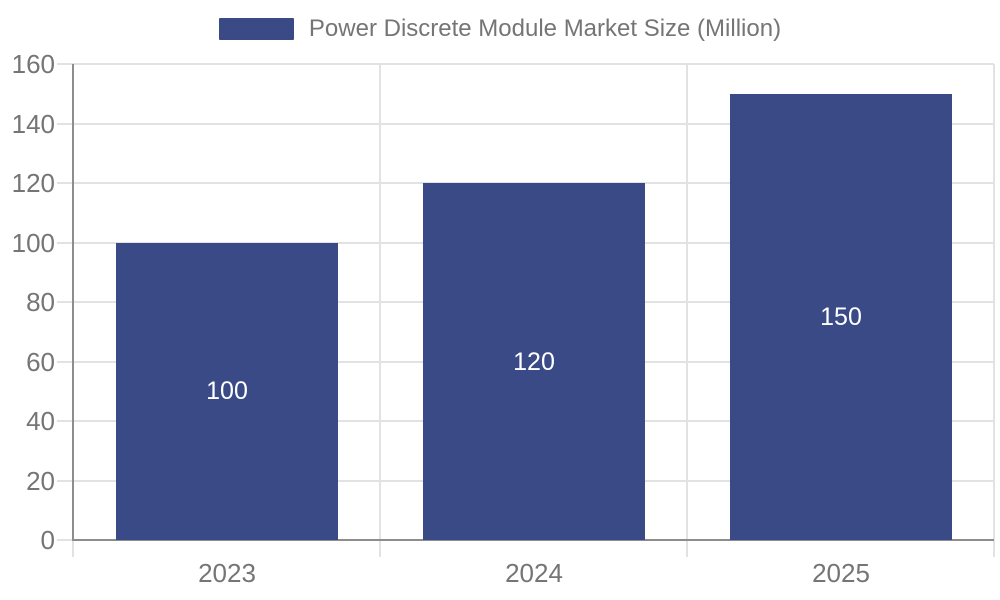 This screenshot has width=1000, height=600. Describe the element at coordinates (256, 29) in the screenshot. I see `legend-swatch-icon` at that location.